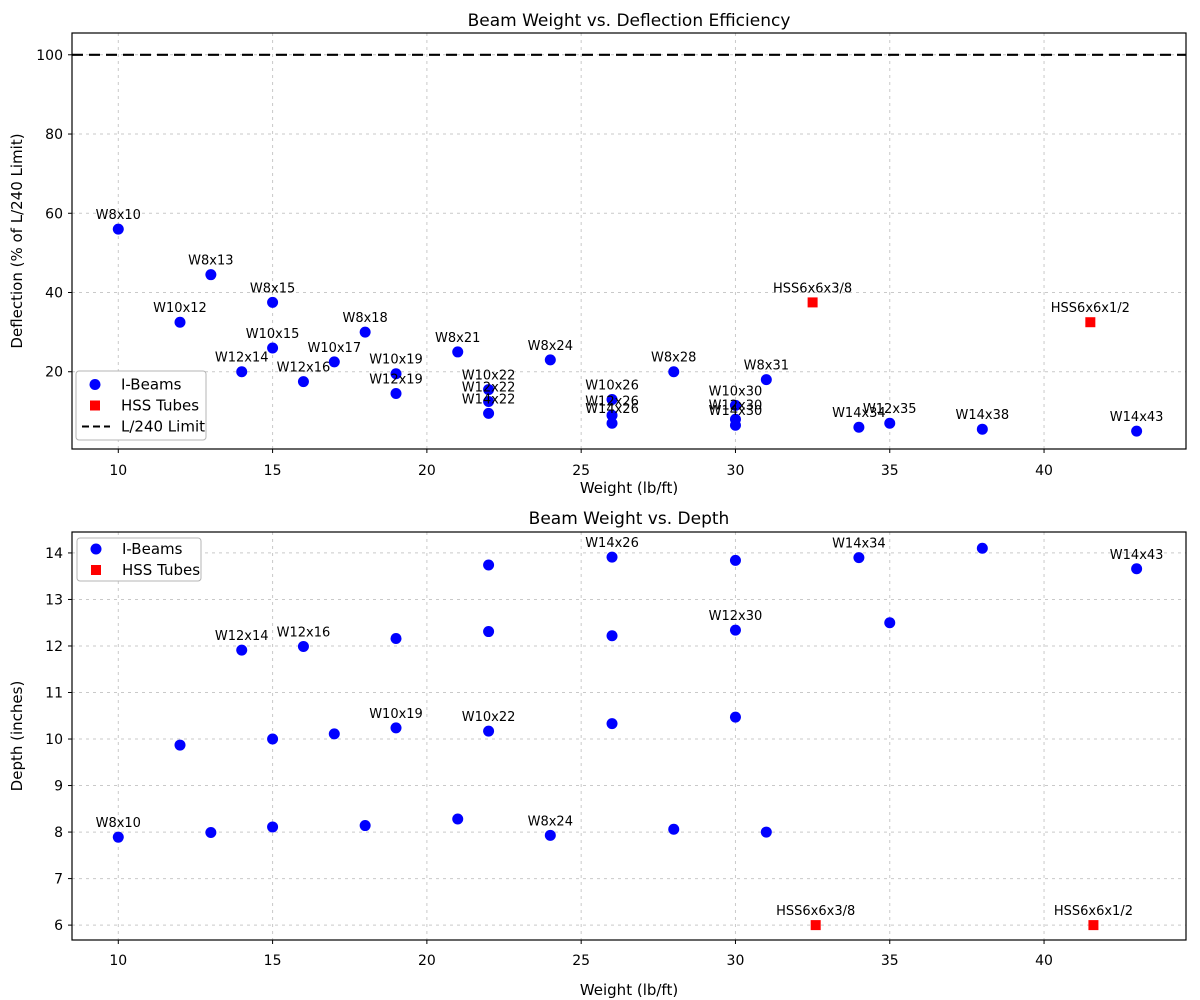  What do you see at coordinates (273, 334) in the screenshot?
I see `point-label-W10x15: W10x15` at bounding box center [273, 334].